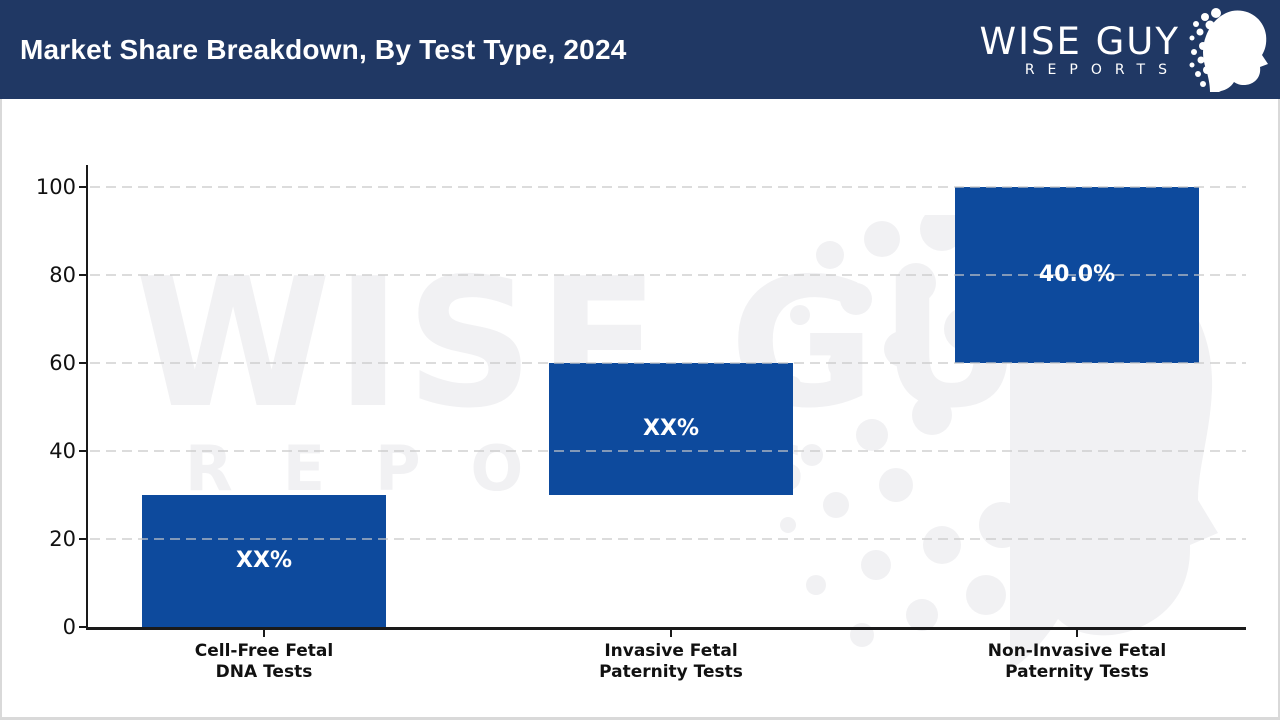 The height and width of the screenshot is (720, 1280). What do you see at coordinates (87, 397) in the screenshot?
I see `y-axis-line` at bounding box center [87, 397].